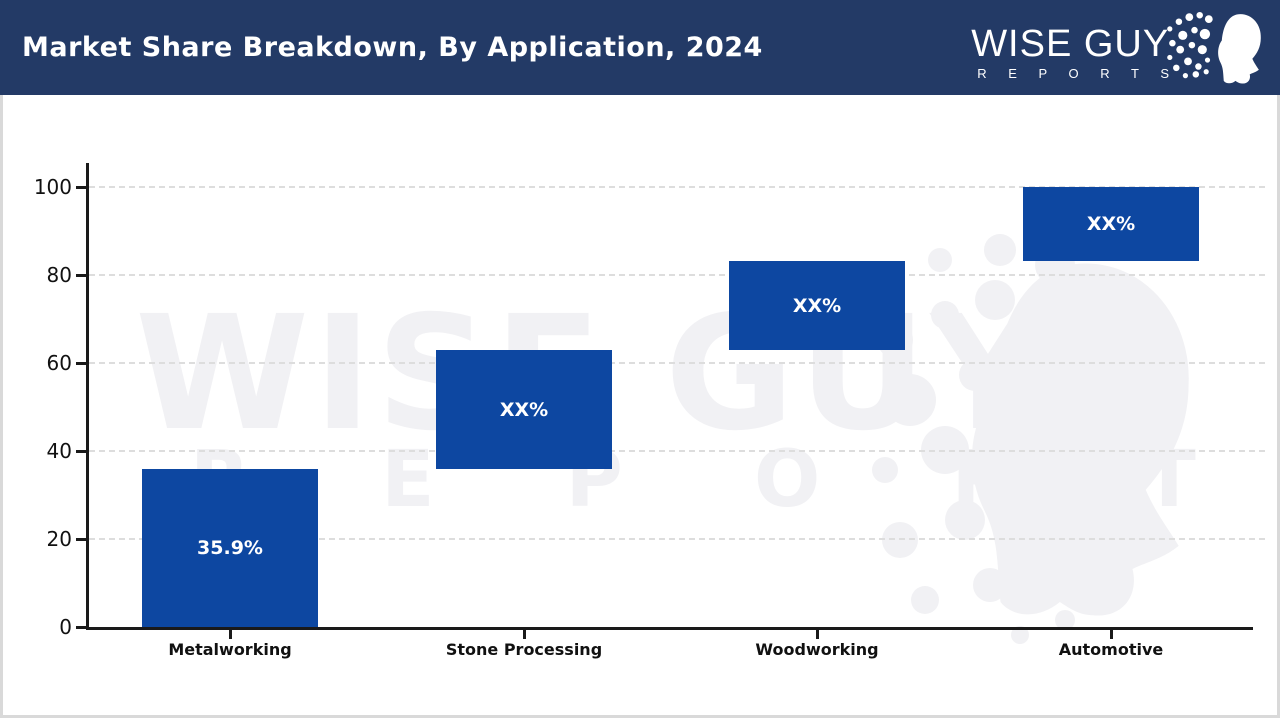 The width and height of the screenshot is (1280, 720). I want to click on y-tick-label-40: 40, so click(59, 451).